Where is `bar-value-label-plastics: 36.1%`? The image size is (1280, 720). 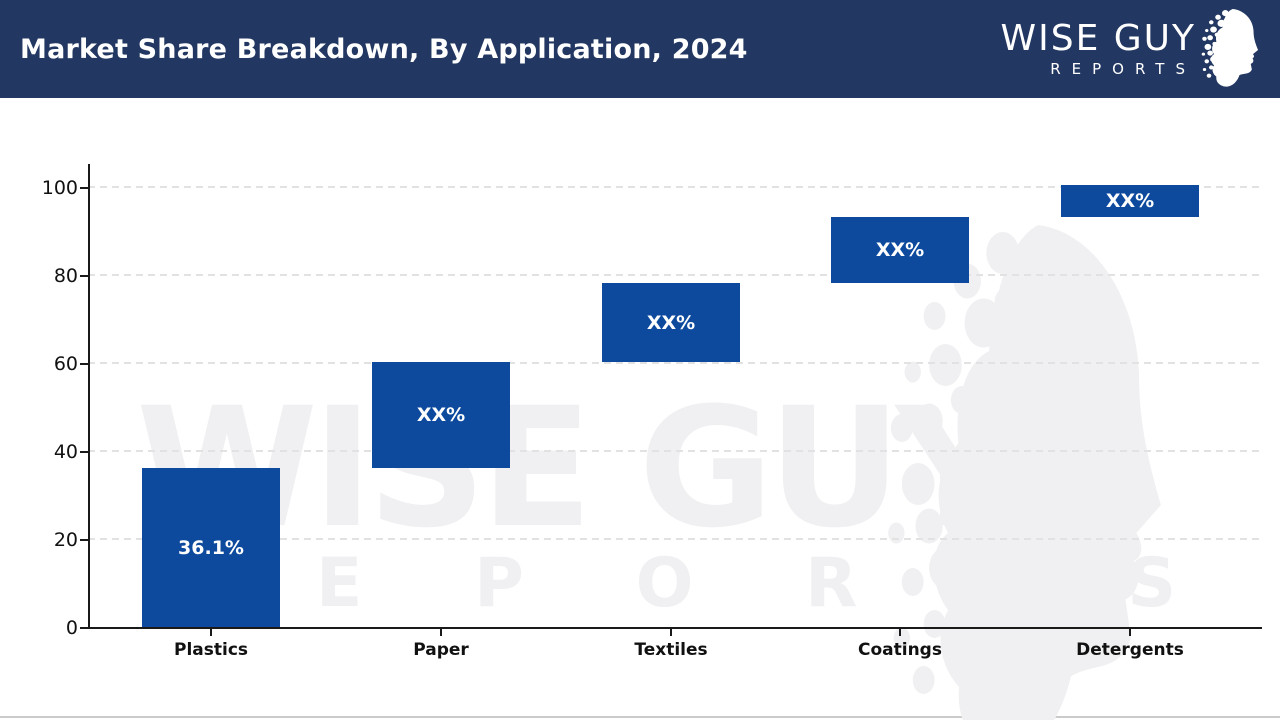
bar-value-label-plastics: 36.1% is located at coordinates (211, 547).